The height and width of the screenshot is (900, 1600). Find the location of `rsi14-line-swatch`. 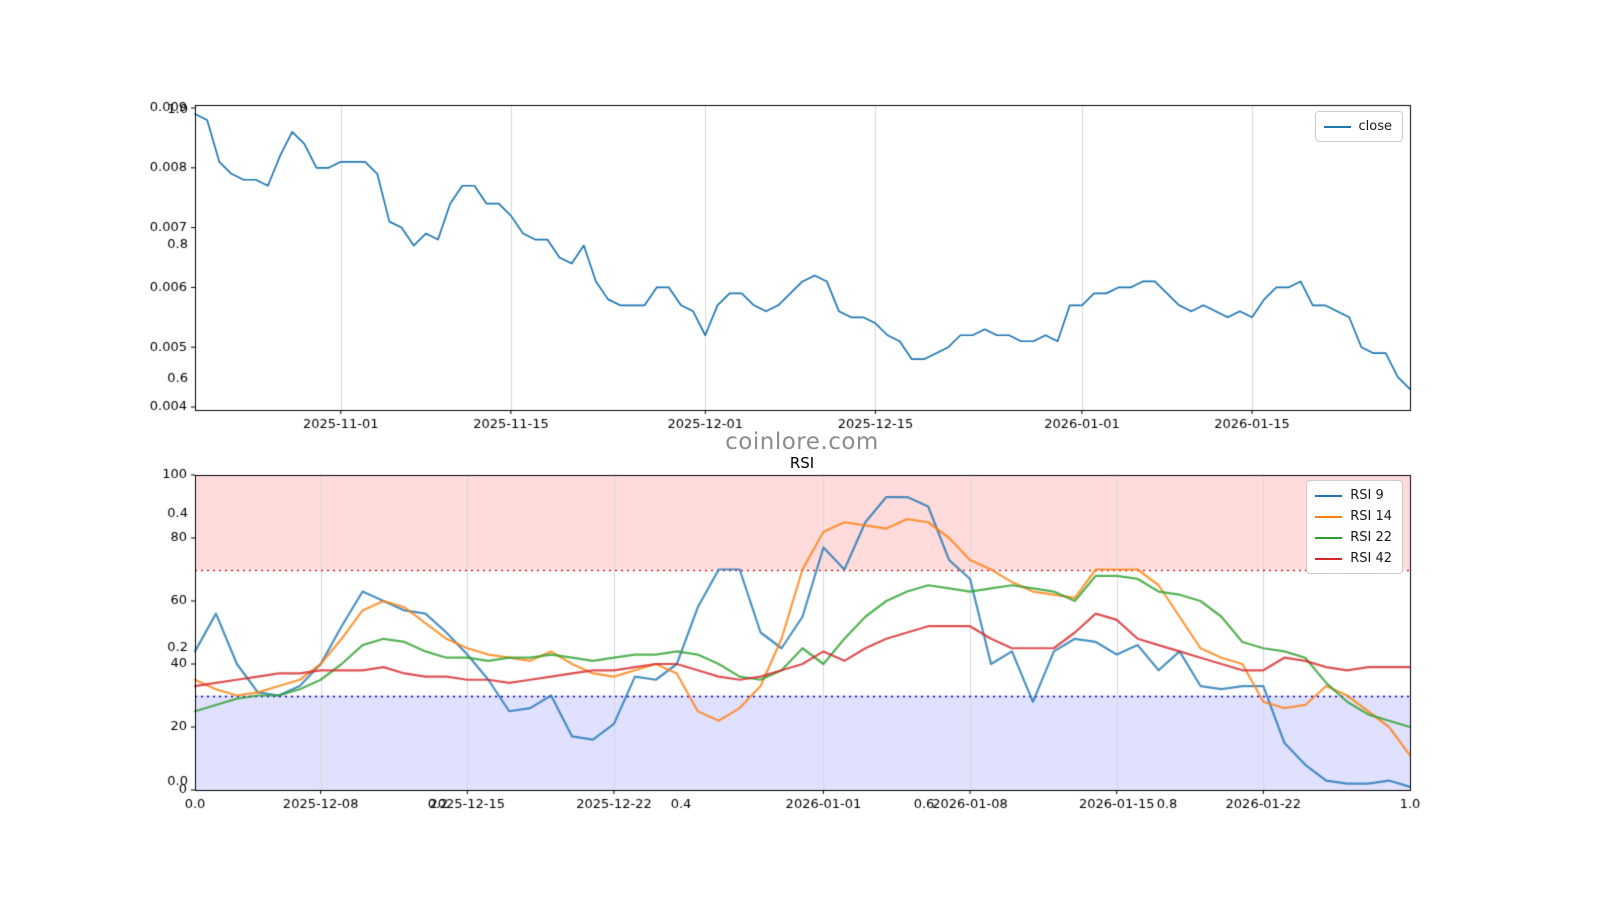

rsi14-line-swatch is located at coordinates (1329, 516).